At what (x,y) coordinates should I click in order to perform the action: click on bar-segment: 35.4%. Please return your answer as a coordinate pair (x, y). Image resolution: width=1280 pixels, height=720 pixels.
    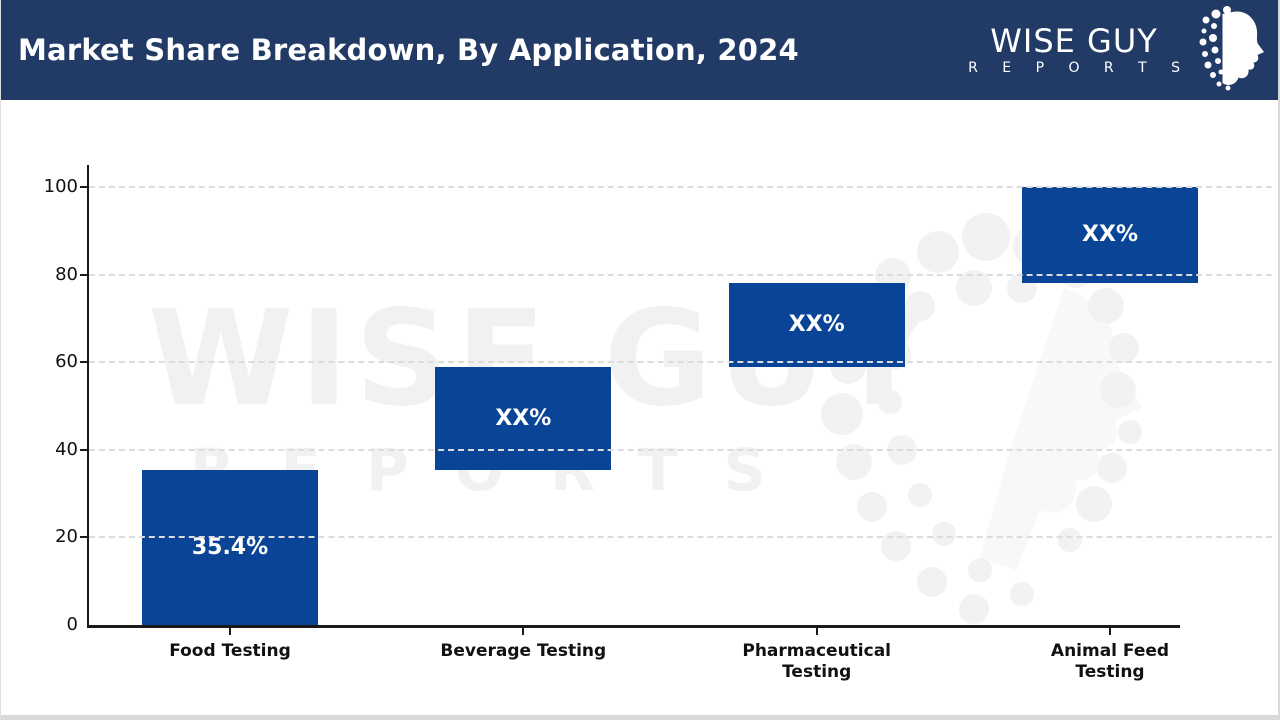
    Looking at the image, I should click on (230, 547).